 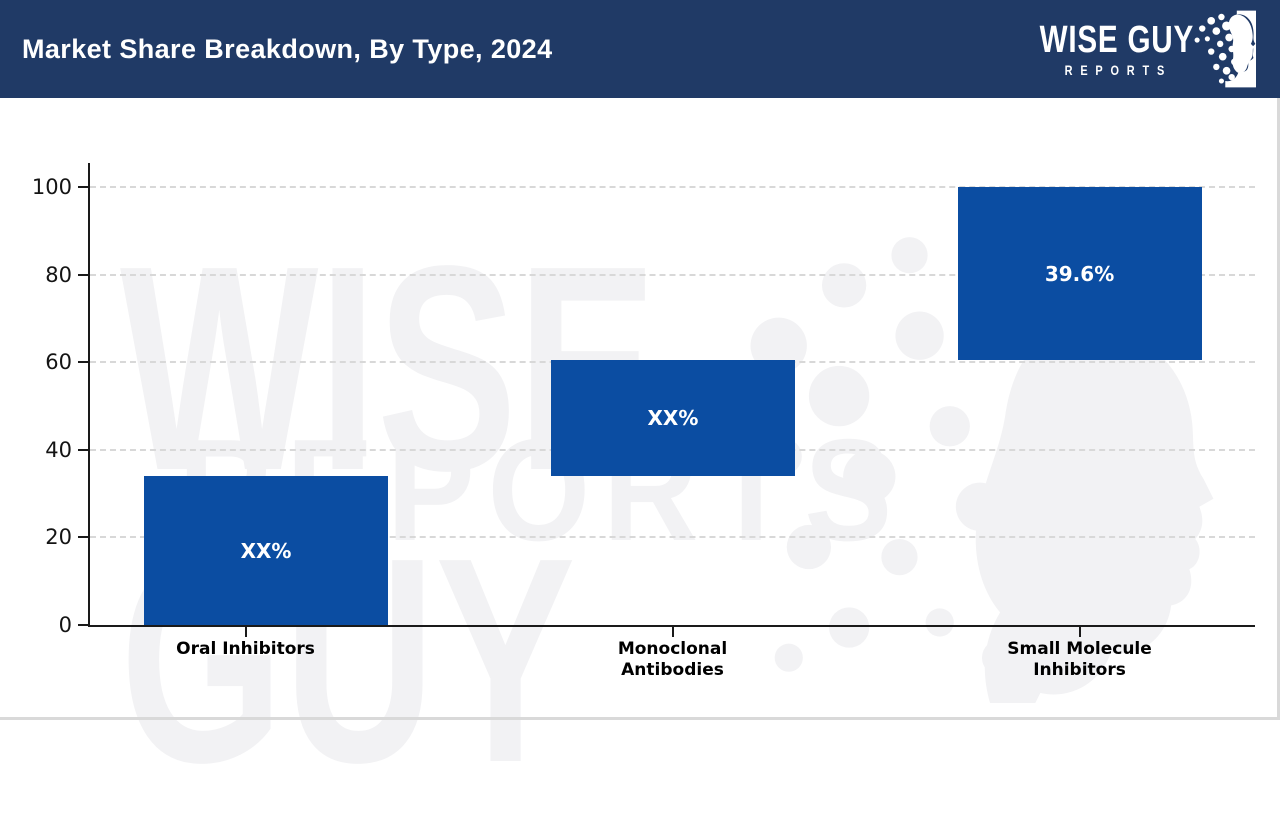 What do you see at coordinates (58, 449) in the screenshot?
I see `y-tick-label: 40` at bounding box center [58, 449].